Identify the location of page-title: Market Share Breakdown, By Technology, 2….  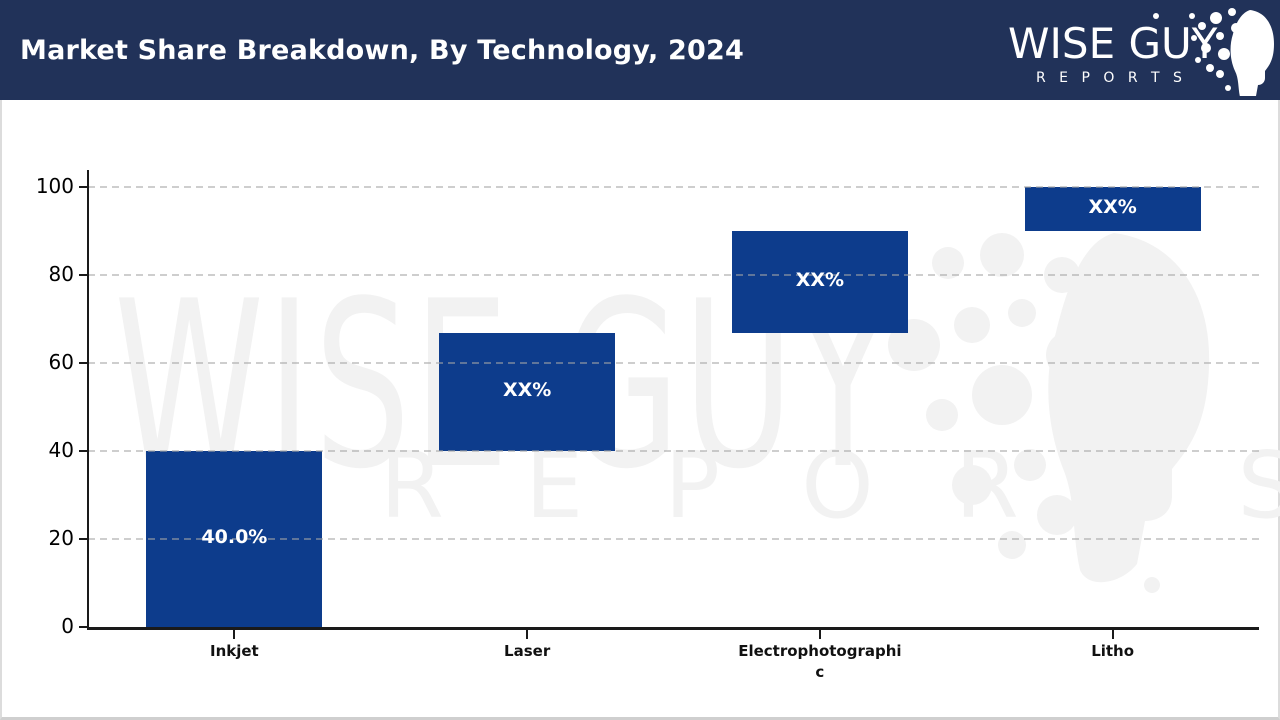
(382, 50).